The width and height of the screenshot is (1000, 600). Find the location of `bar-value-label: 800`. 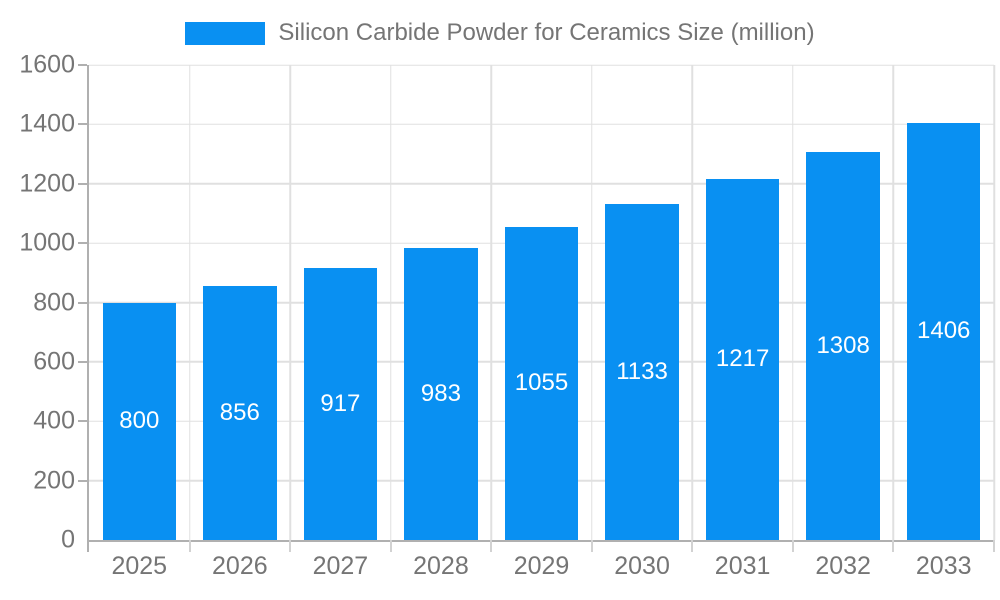

bar-value-label: 800 is located at coordinates (139, 421).